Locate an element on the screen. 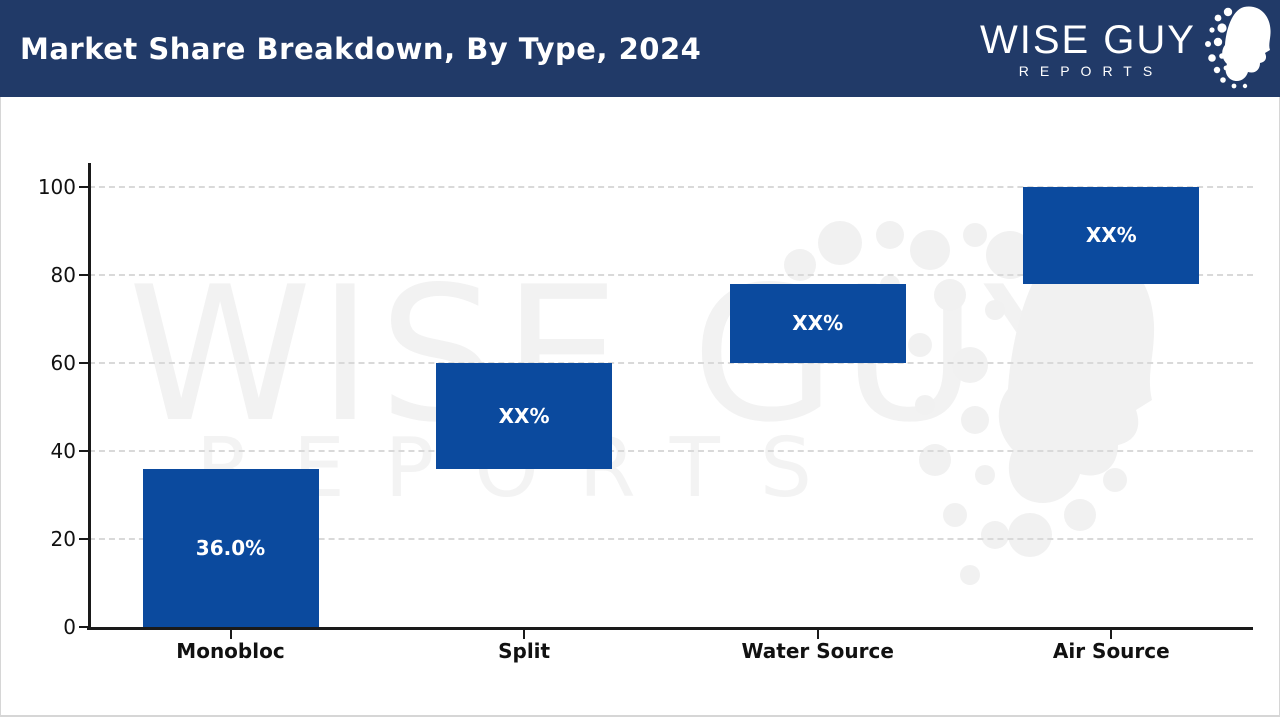  bar-split: XX% is located at coordinates (524, 416).